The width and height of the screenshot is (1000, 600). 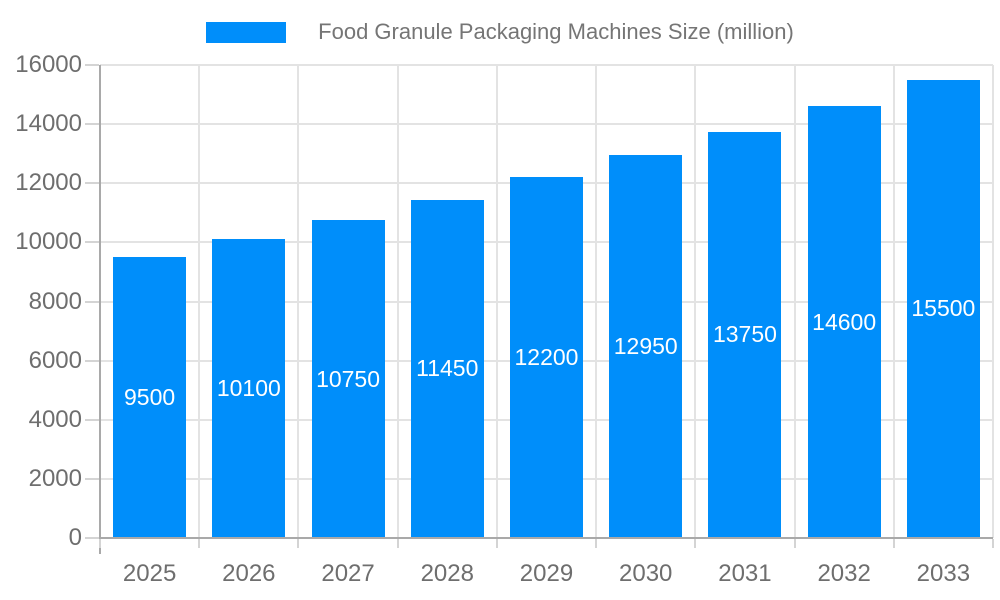 I want to click on bar-value-label: 12950, so click(x=645, y=346).